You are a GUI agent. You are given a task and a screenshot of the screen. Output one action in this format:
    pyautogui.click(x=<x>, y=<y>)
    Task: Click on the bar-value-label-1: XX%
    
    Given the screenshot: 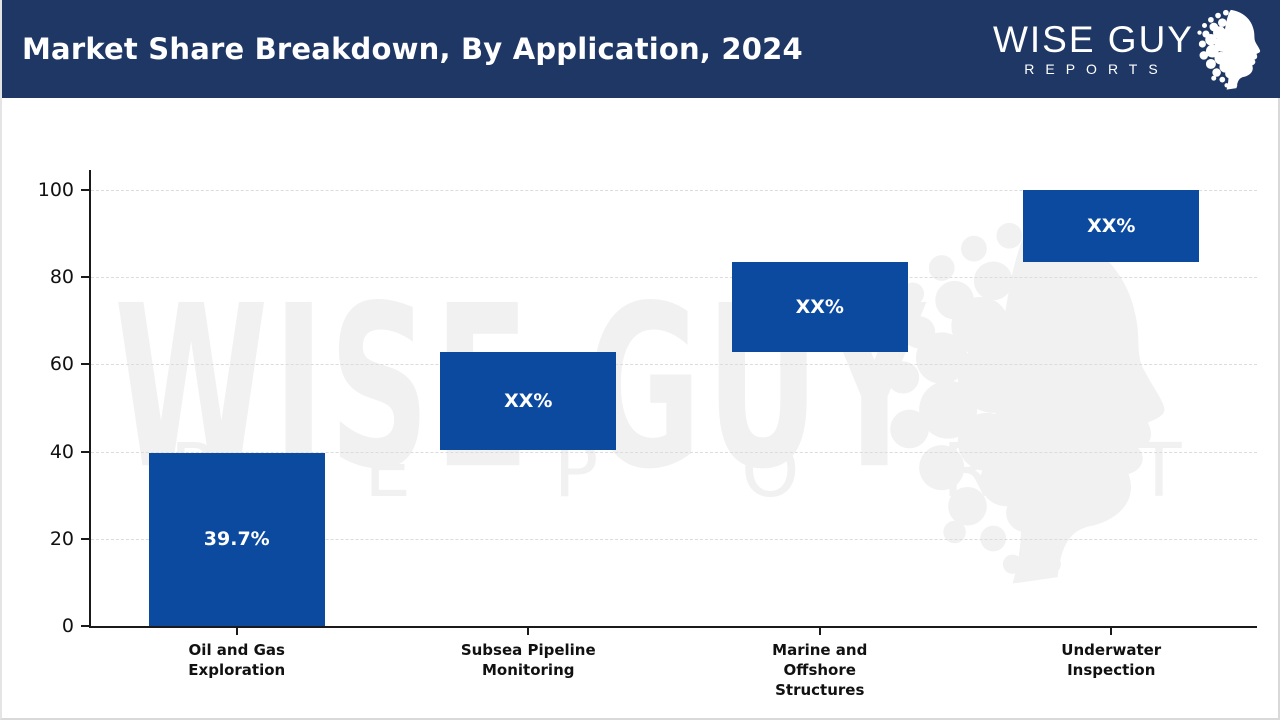 What is the action you would take?
    pyautogui.click(x=528, y=401)
    